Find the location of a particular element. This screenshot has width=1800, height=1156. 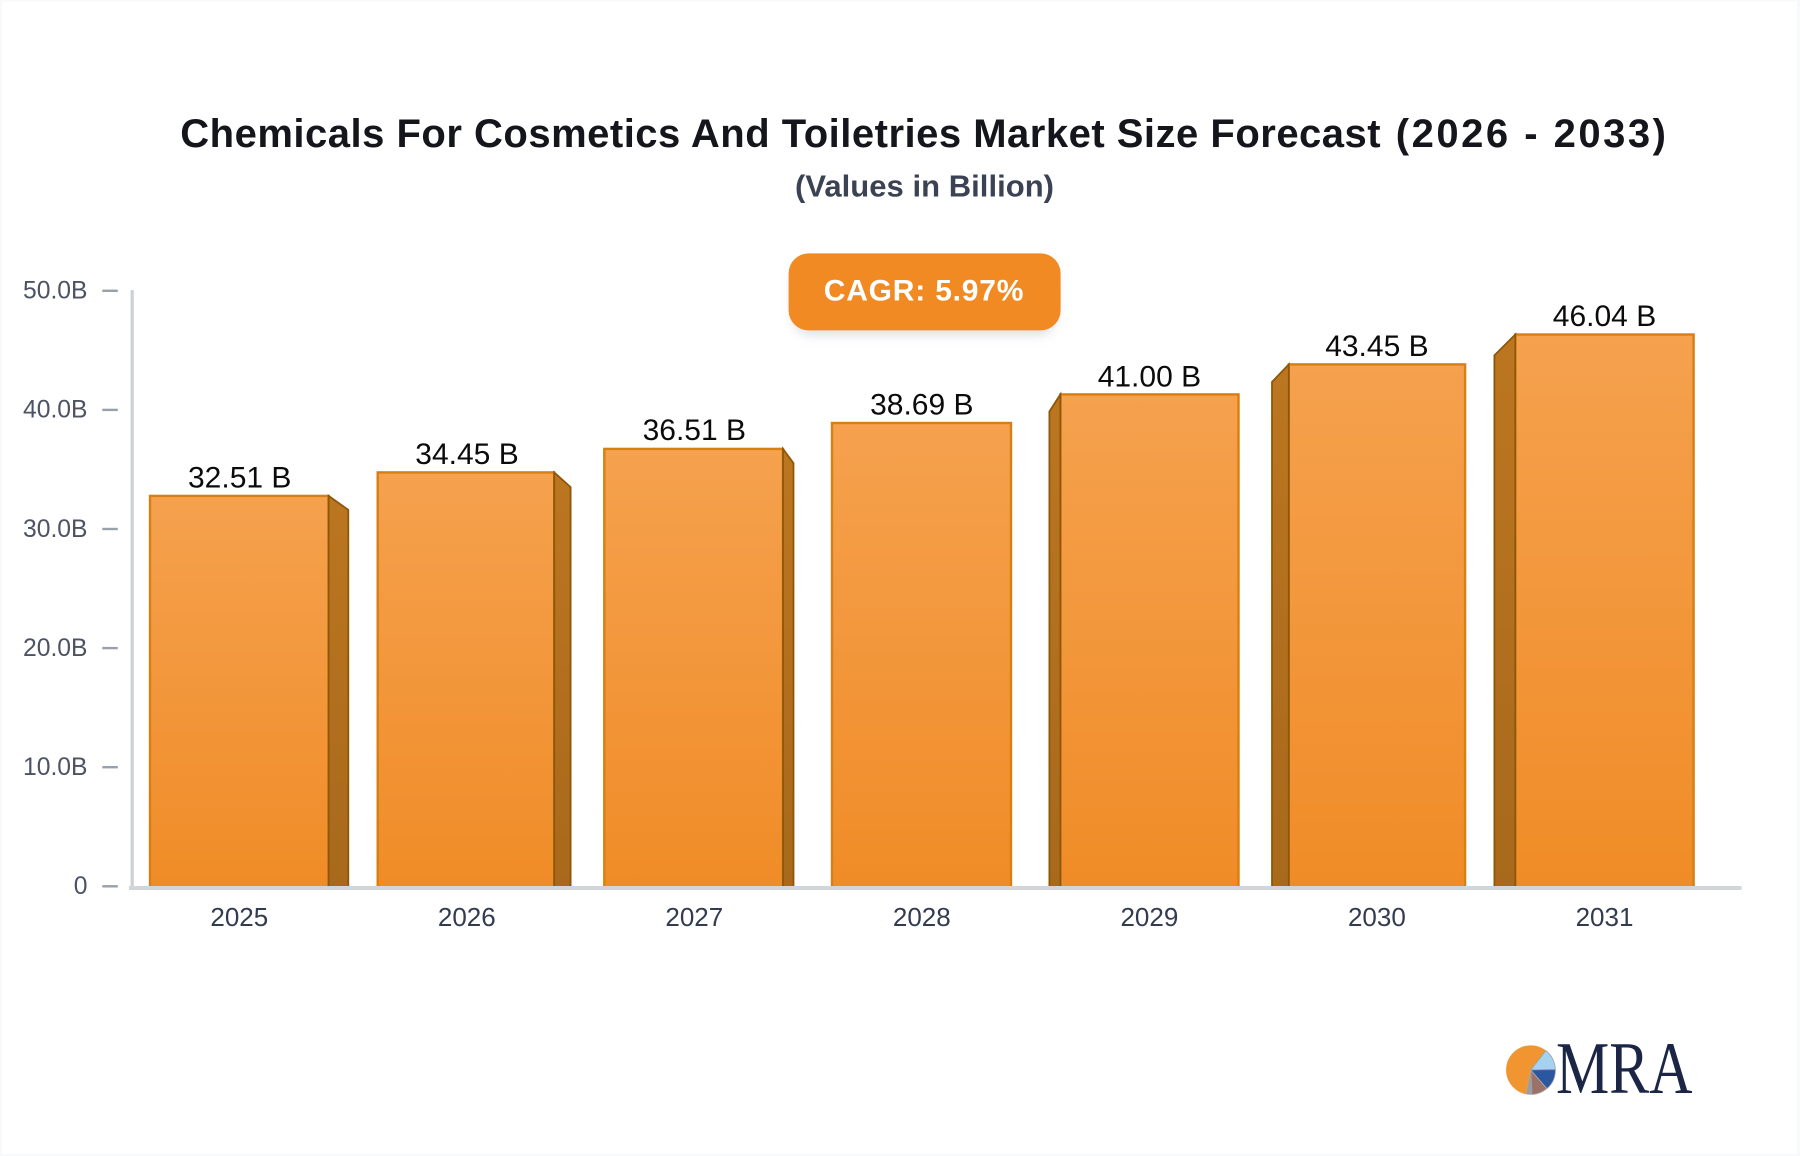

svg-text: MRA is located at coordinates (1624, 1069).